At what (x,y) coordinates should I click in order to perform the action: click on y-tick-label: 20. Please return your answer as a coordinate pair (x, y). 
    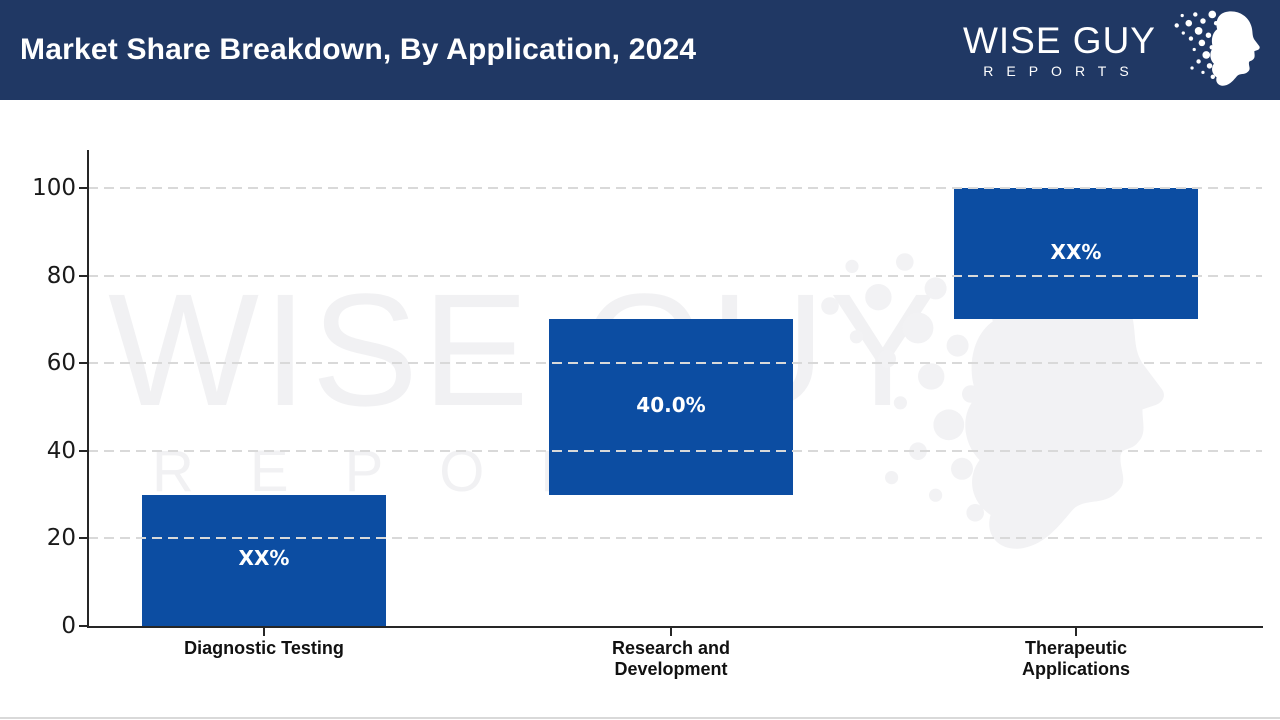
    Looking at the image, I should click on (61, 538).